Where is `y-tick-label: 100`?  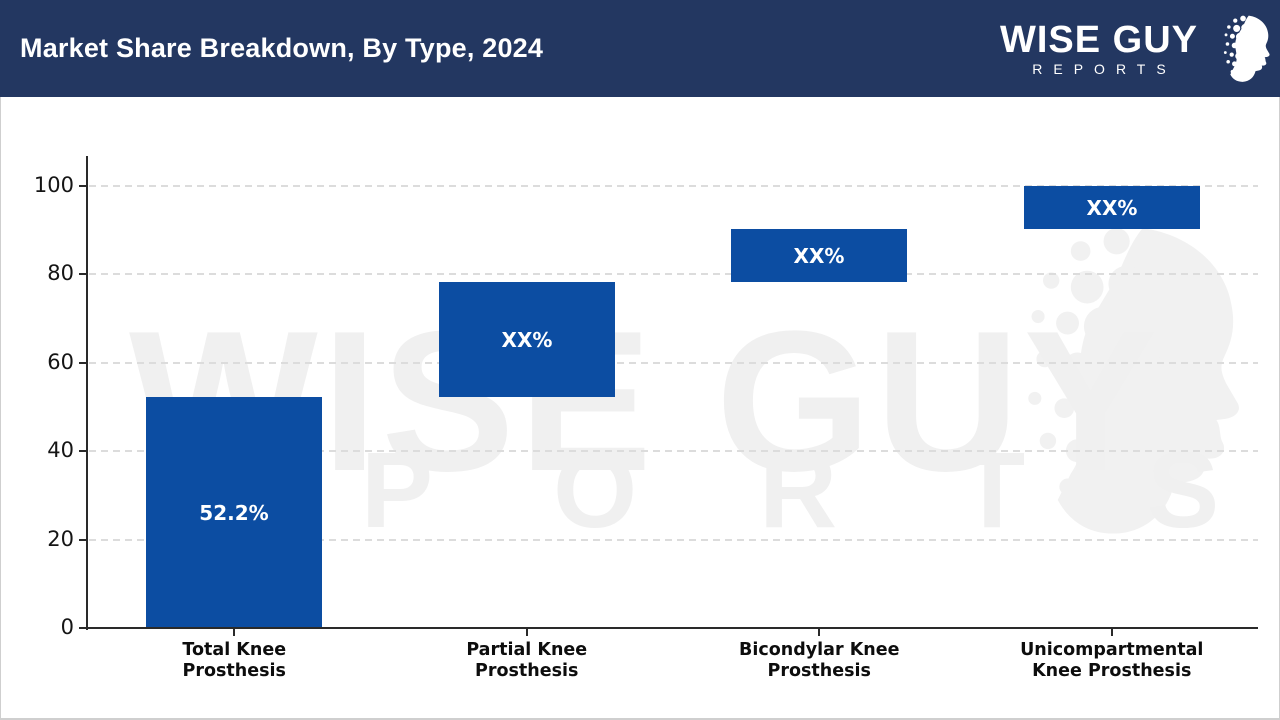 y-tick-label: 100 is located at coordinates (53, 185).